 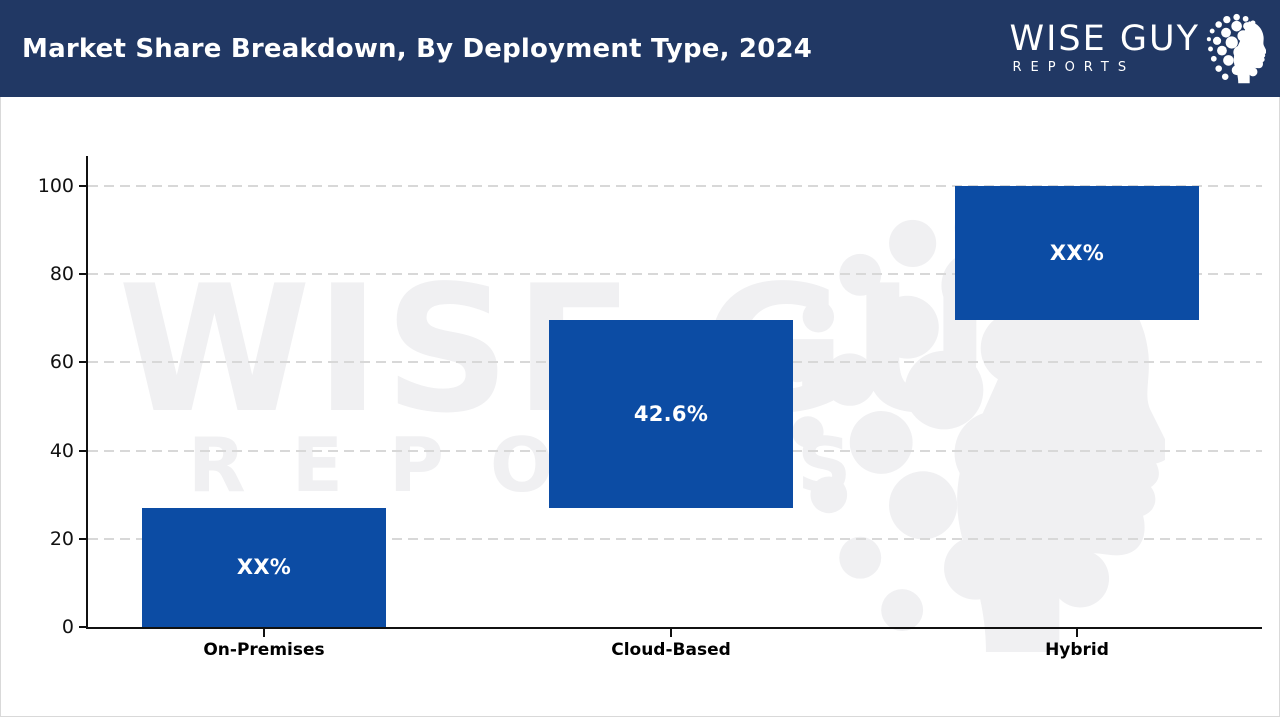 I want to click on wise-guy-reports-logo: WISE GUY REPORTS, so click(x=1137, y=49).